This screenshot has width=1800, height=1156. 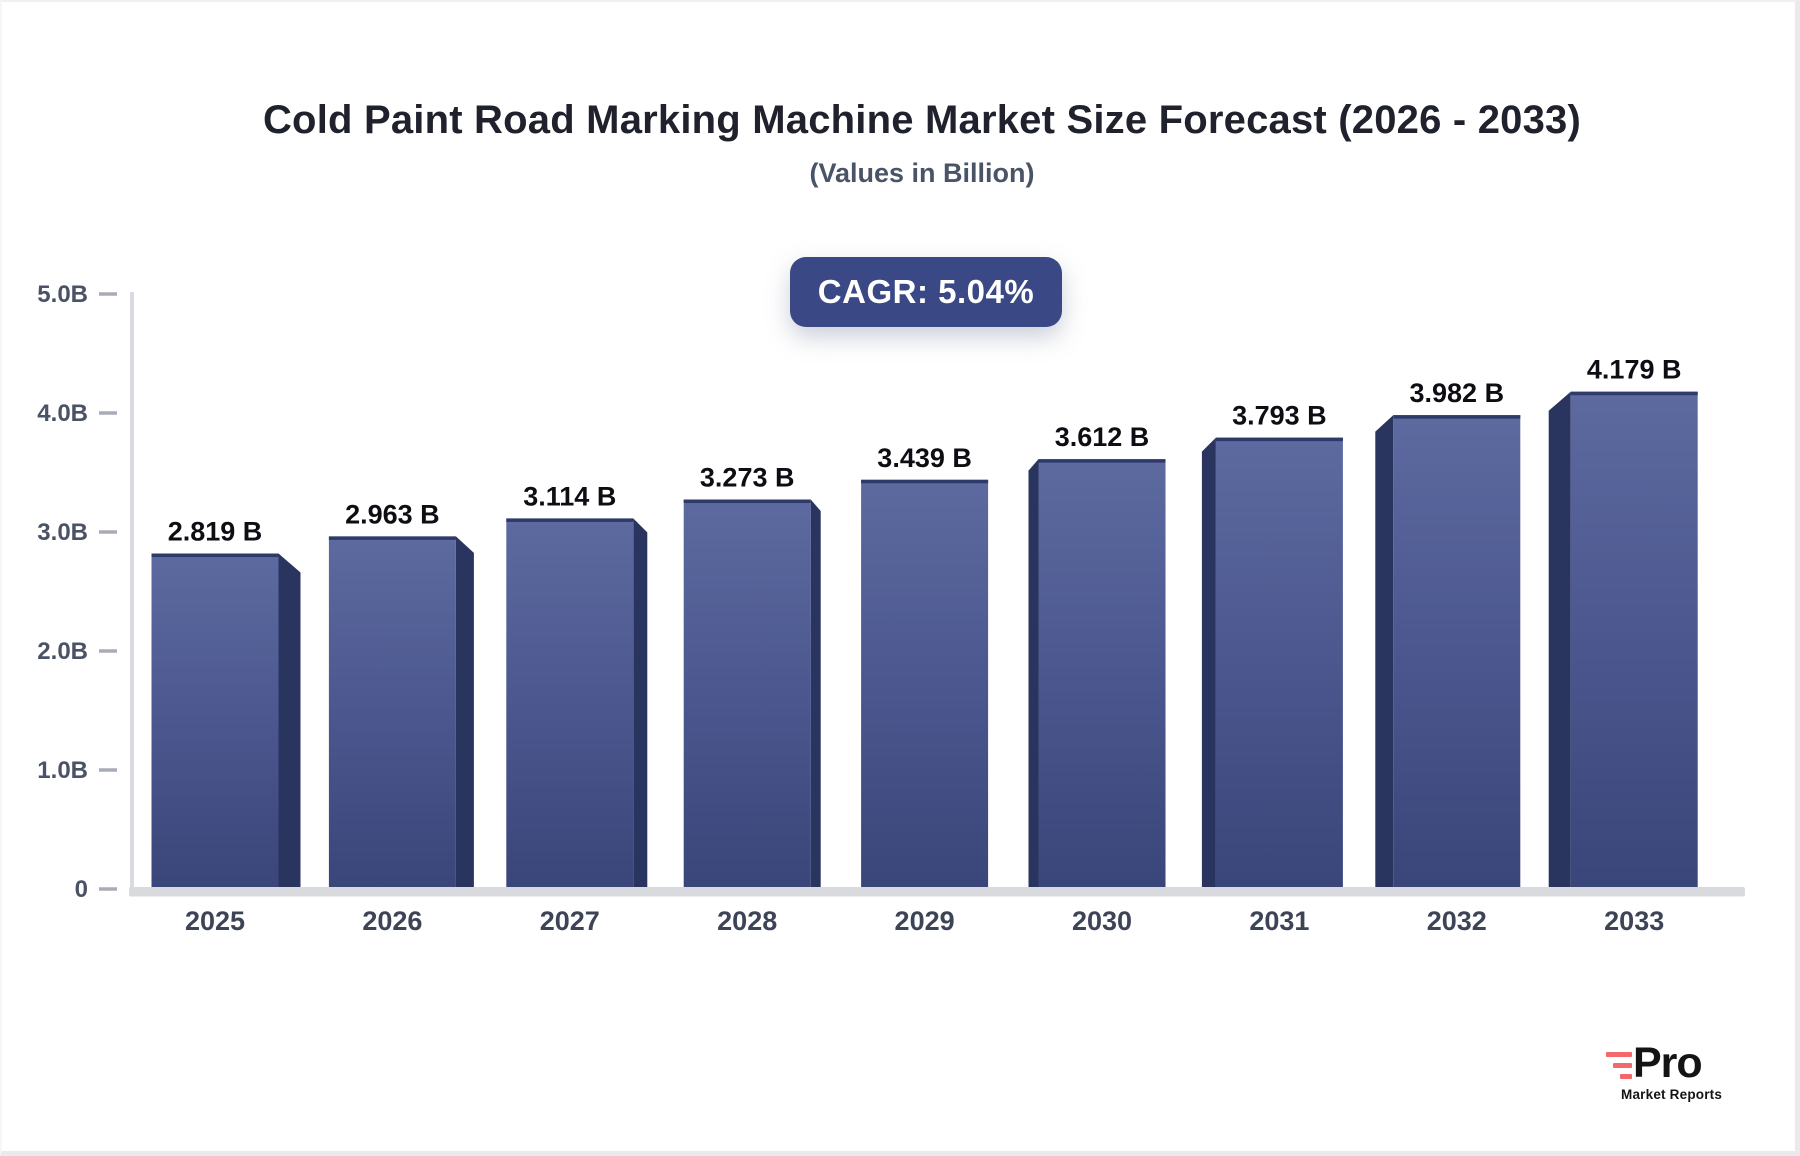 I want to click on bar-value-label: 3.273 B, so click(x=747, y=478).